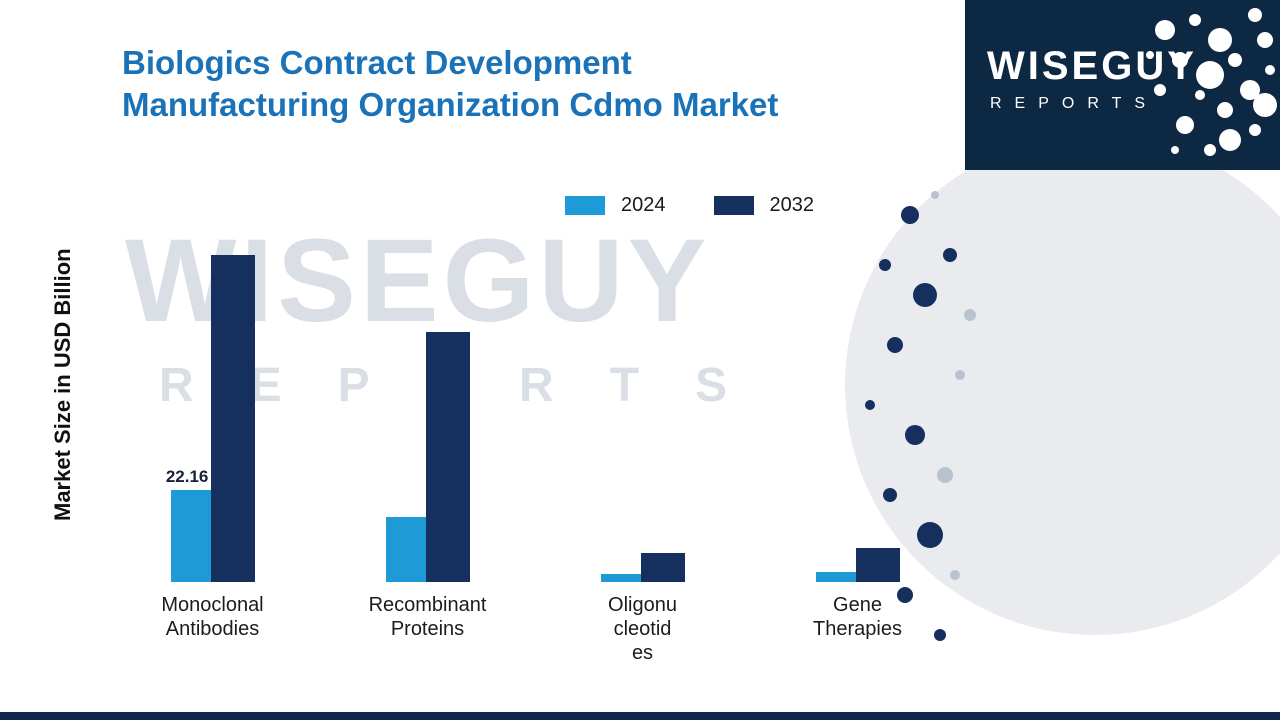 This screenshot has height=720, width=1280. What do you see at coordinates (620, 578) in the screenshot?
I see `bar-2024-oligonucleotides` at bounding box center [620, 578].